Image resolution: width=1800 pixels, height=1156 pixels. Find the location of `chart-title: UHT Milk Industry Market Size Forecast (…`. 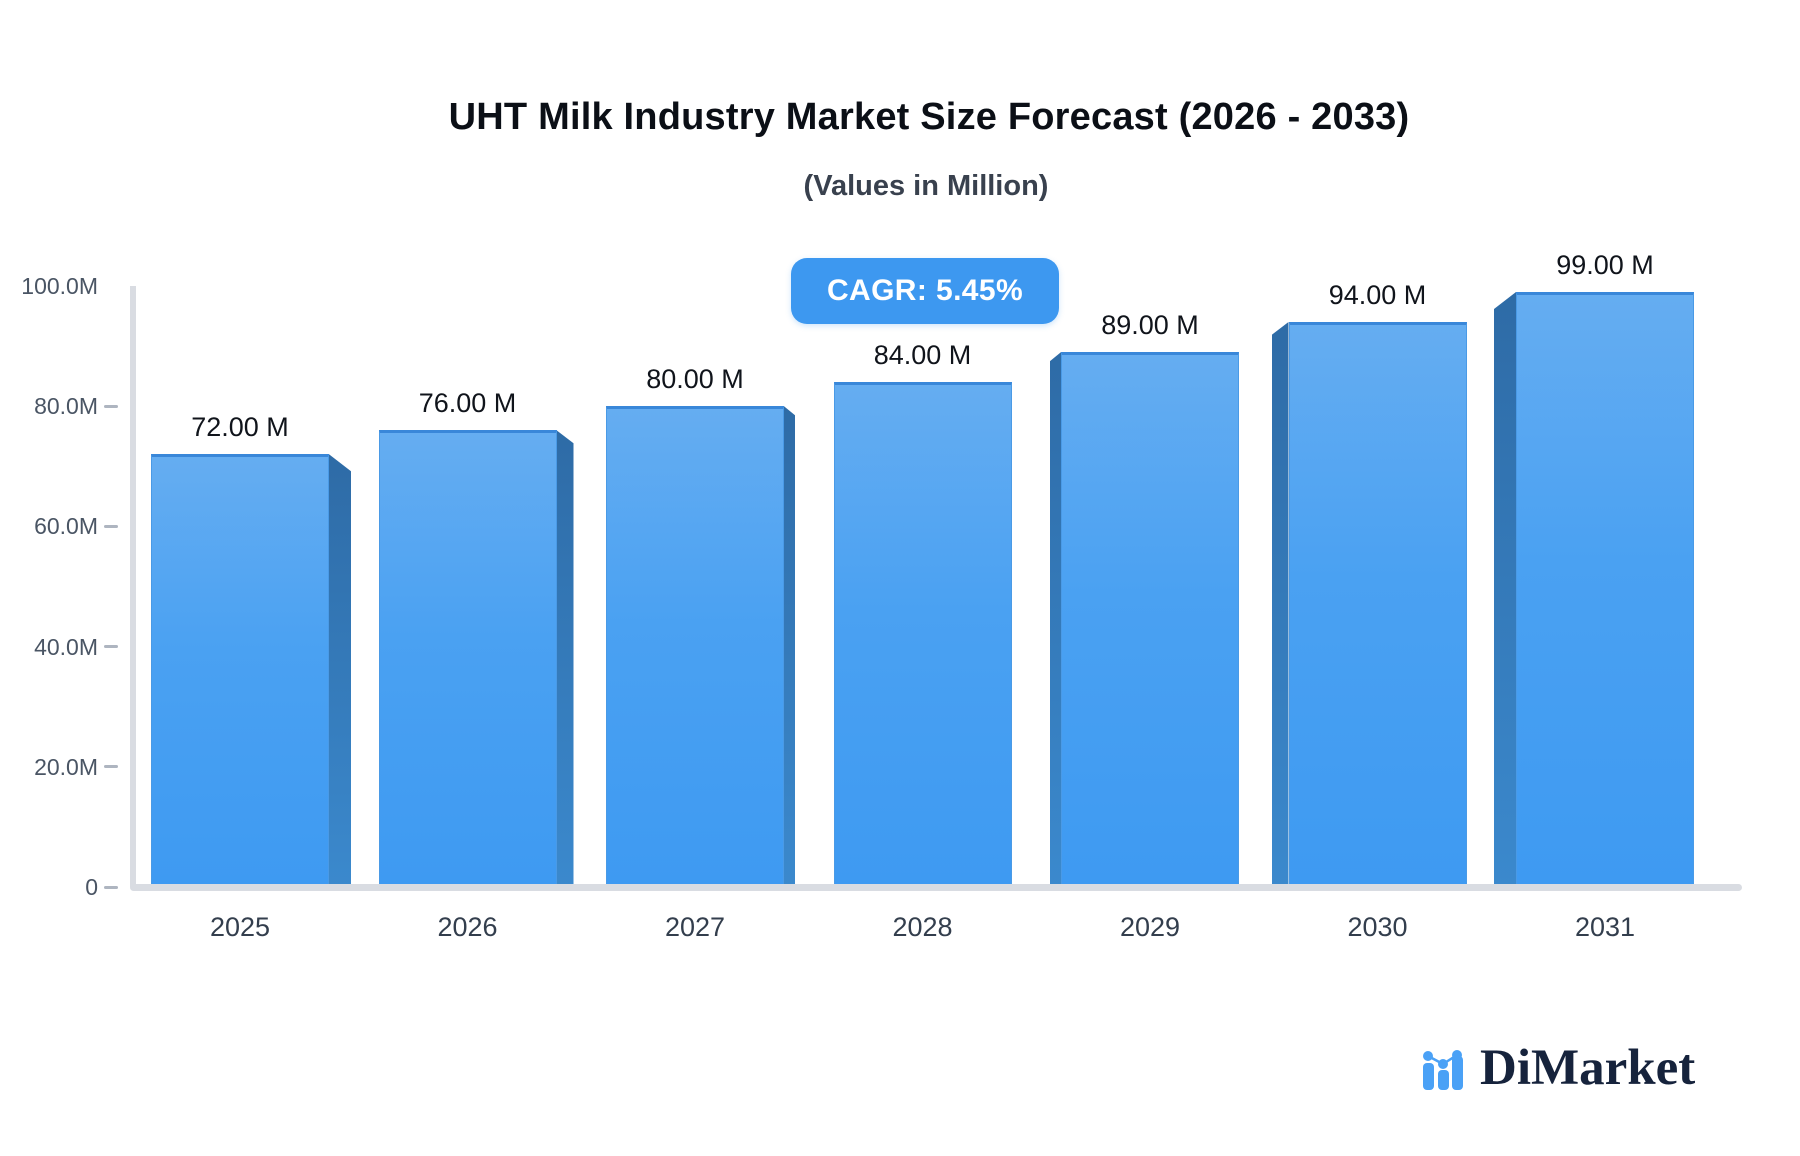

chart-title: UHT Milk Industry Market Size Forecast (… is located at coordinates (929, 117).